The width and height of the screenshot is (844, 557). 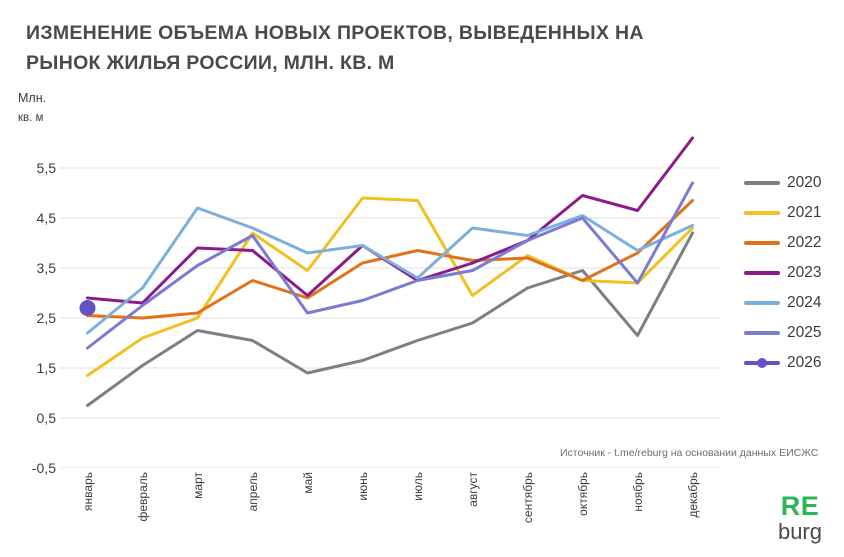 I want to click on legend-label-2026: 2026, so click(x=804, y=362).